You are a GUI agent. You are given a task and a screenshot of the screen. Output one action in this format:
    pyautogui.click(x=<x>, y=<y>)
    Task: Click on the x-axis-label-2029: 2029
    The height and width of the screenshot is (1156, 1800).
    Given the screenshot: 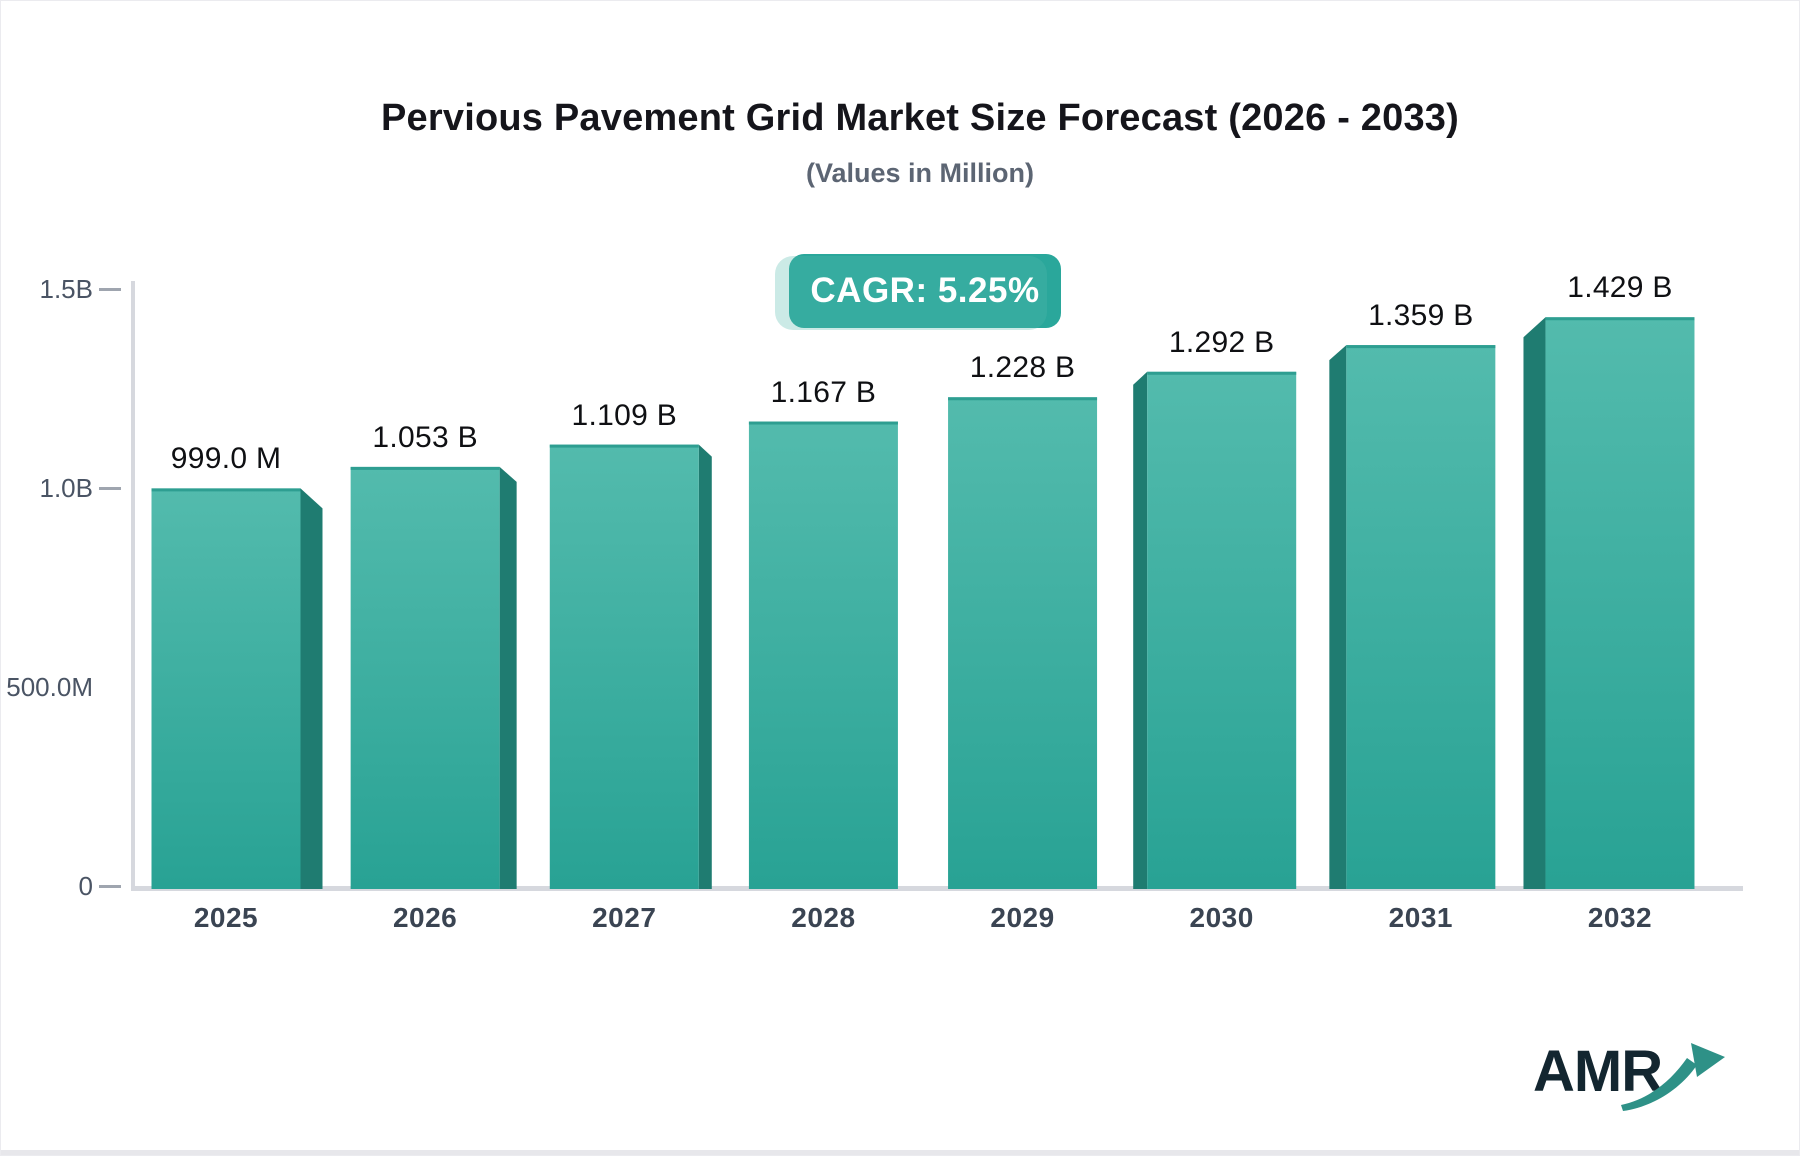 What is the action you would take?
    pyautogui.click(x=1022, y=917)
    